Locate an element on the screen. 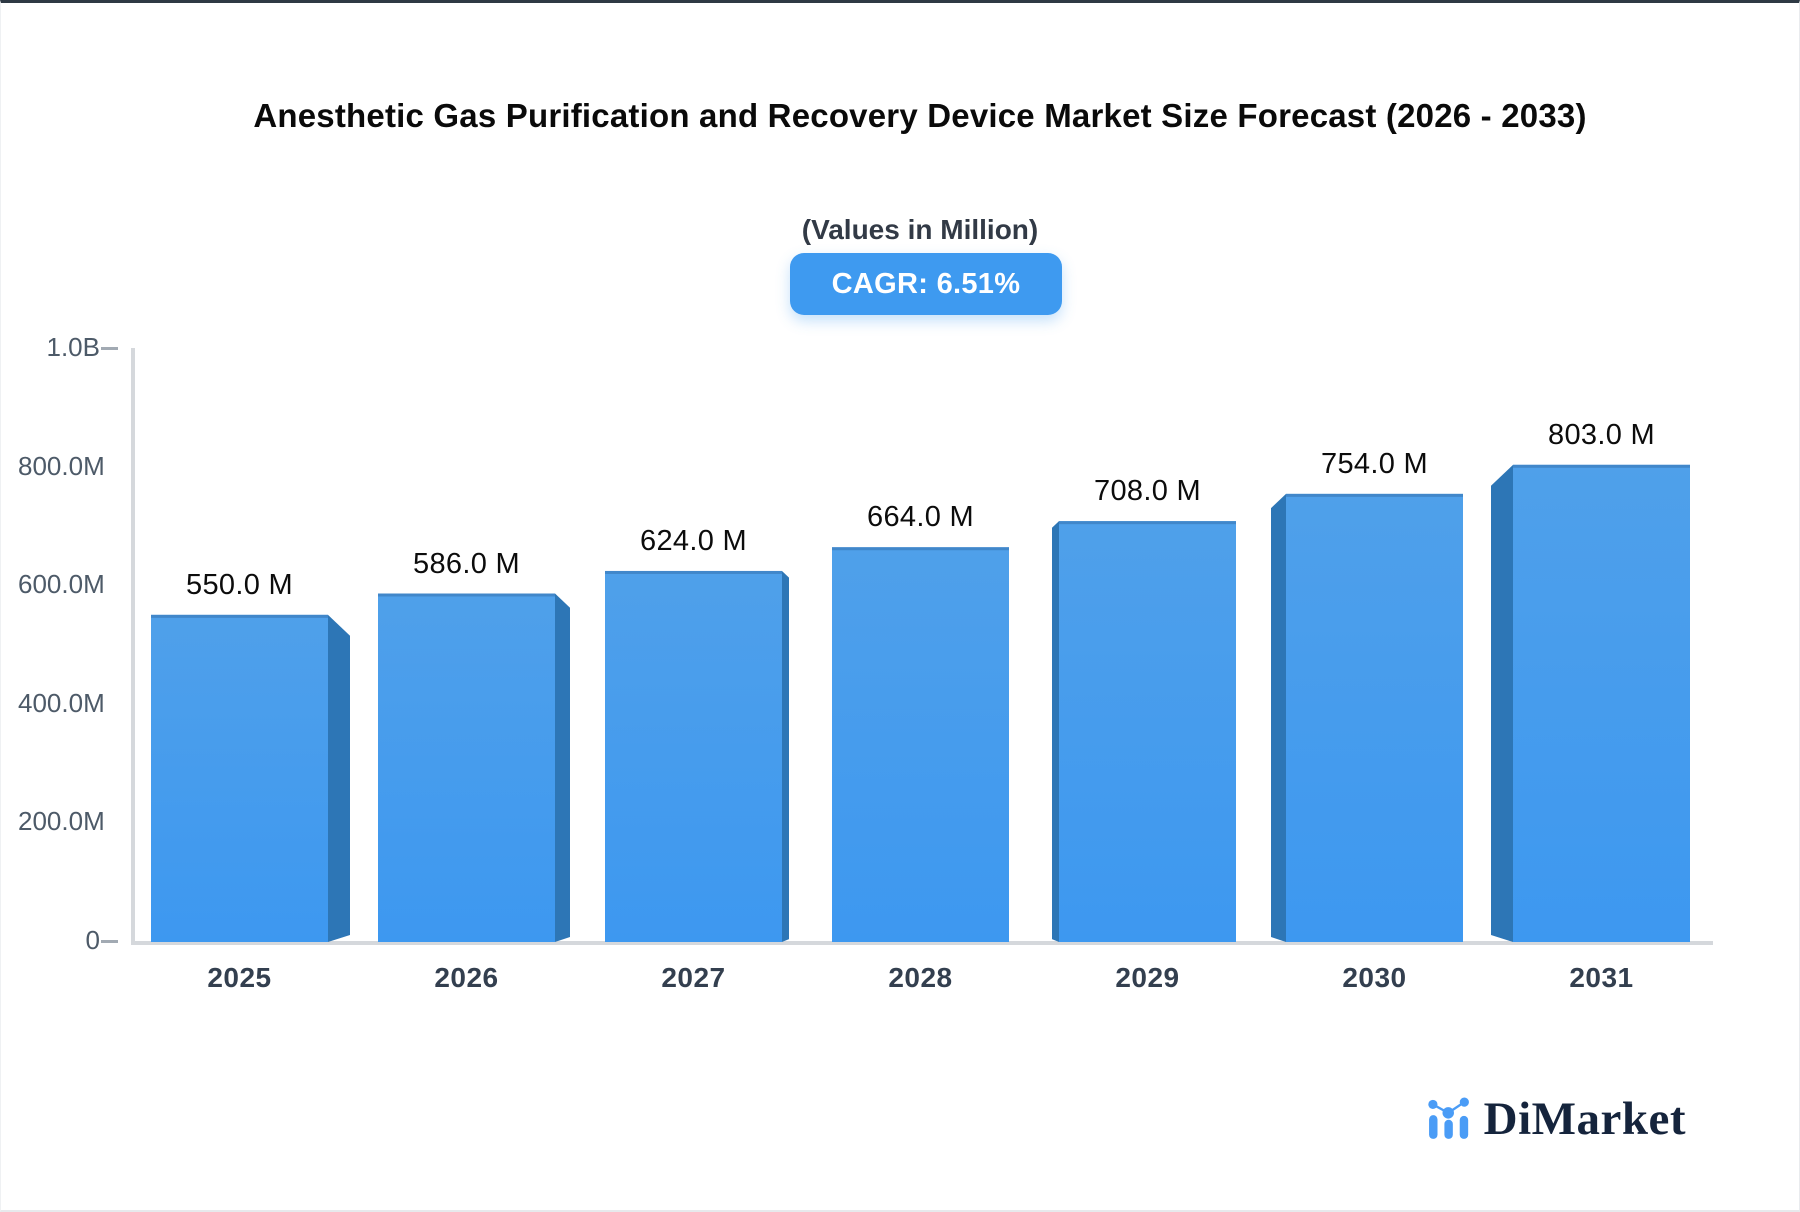 The width and height of the screenshot is (1800, 1212). bar-2025 is located at coordinates (239, 778).